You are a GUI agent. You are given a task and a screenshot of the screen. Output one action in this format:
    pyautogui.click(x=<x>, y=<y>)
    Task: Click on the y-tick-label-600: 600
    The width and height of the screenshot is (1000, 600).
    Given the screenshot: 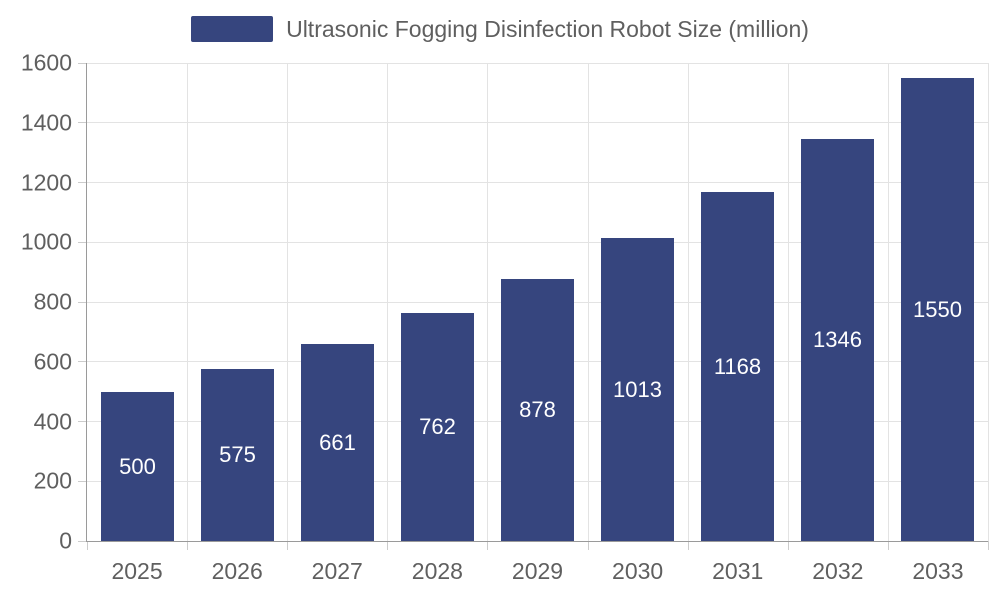 What is the action you would take?
    pyautogui.click(x=52, y=361)
    